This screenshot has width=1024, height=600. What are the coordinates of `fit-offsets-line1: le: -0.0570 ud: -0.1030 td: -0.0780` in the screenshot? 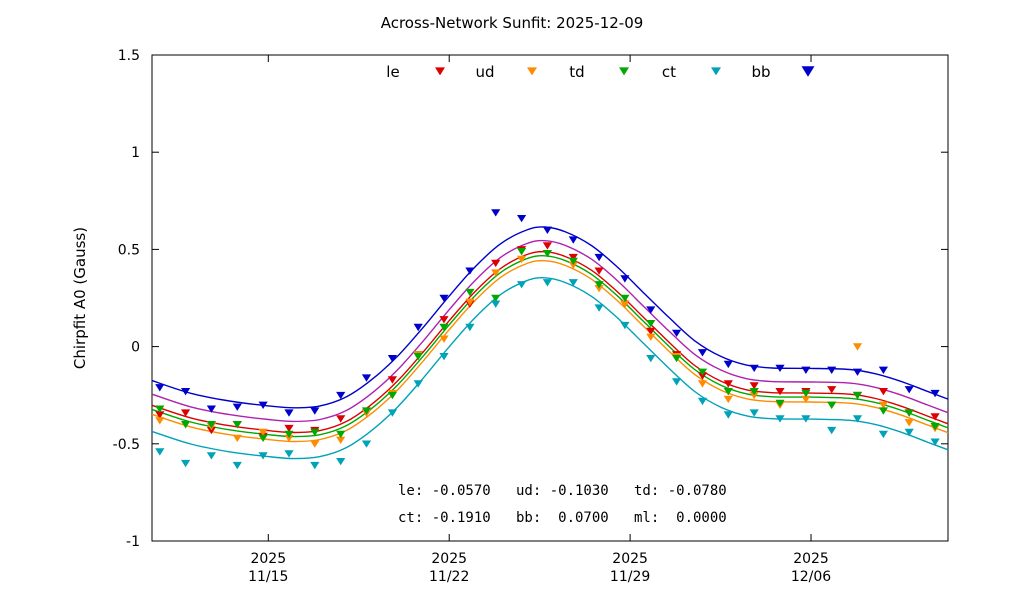 It's located at (562, 491).